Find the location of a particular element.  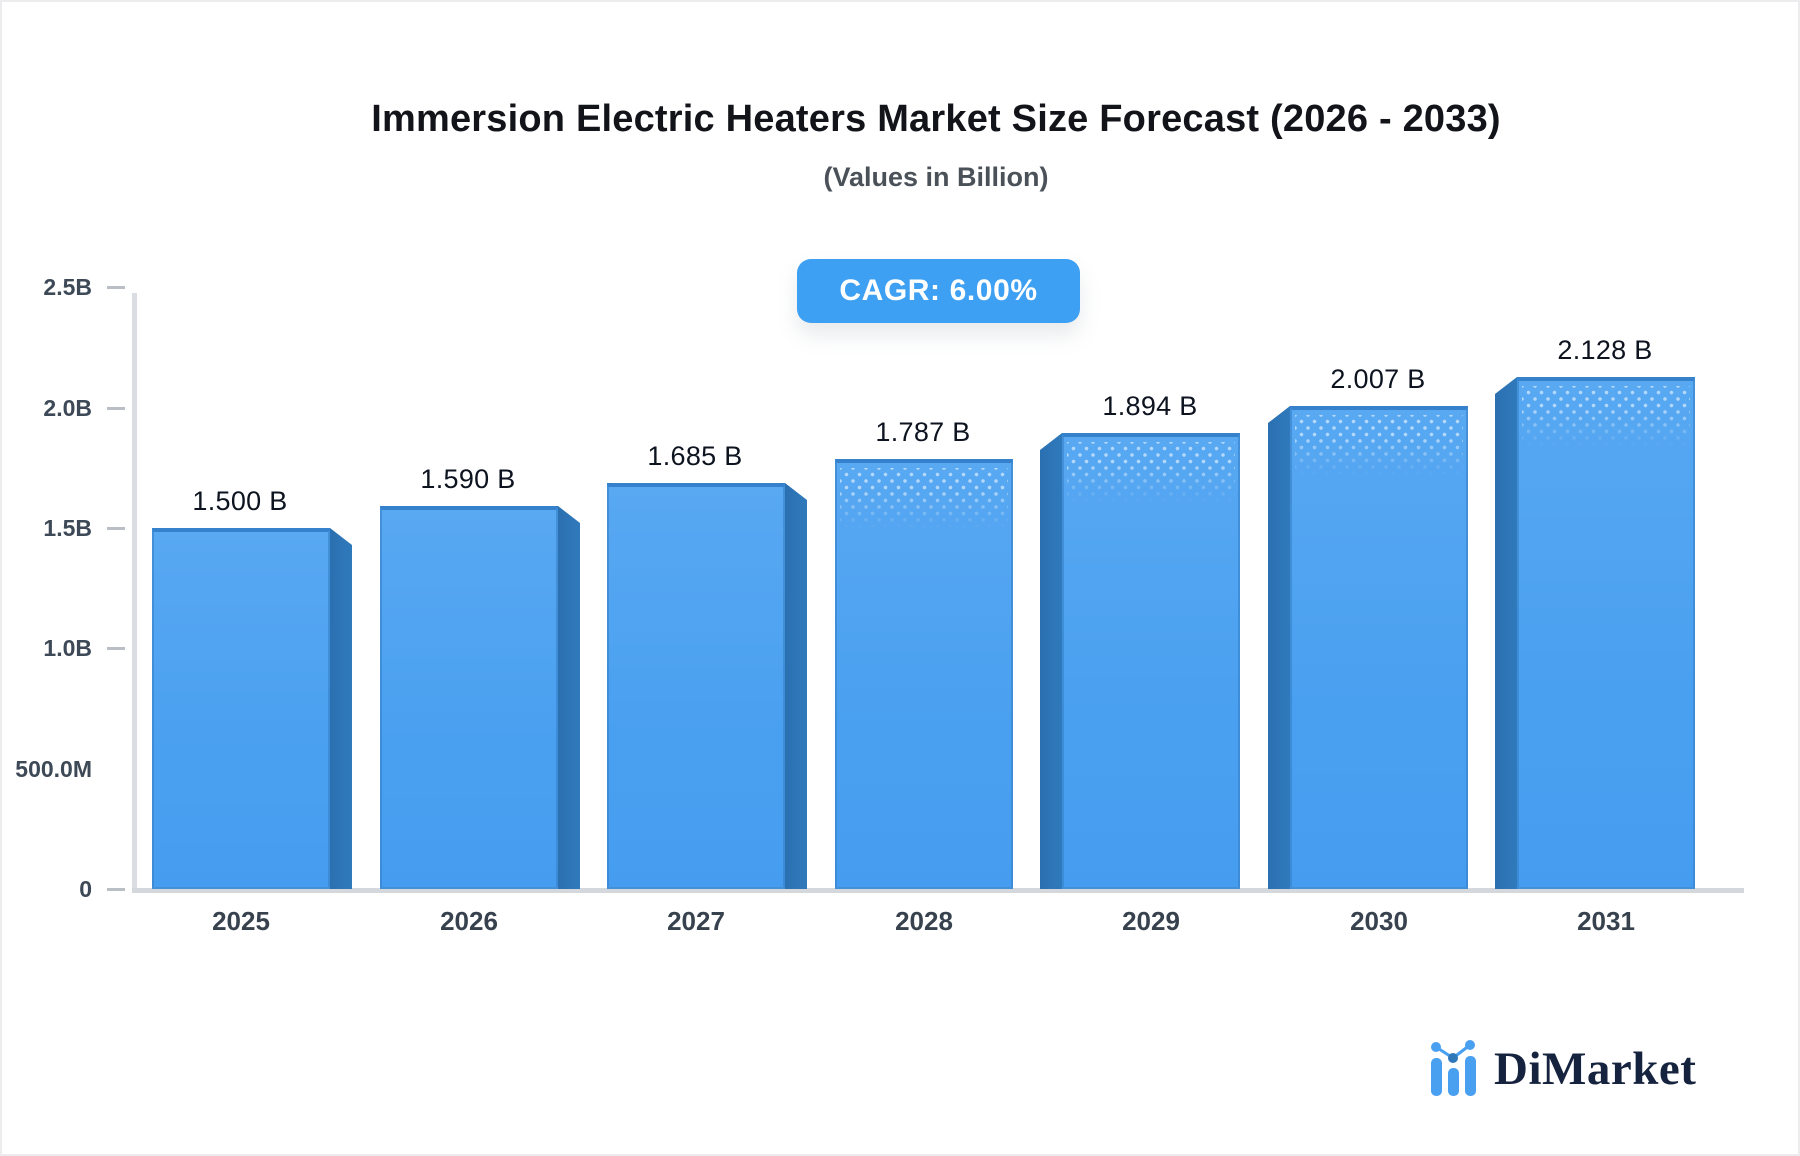

x-axis-label: 2025 is located at coordinates (241, 921).